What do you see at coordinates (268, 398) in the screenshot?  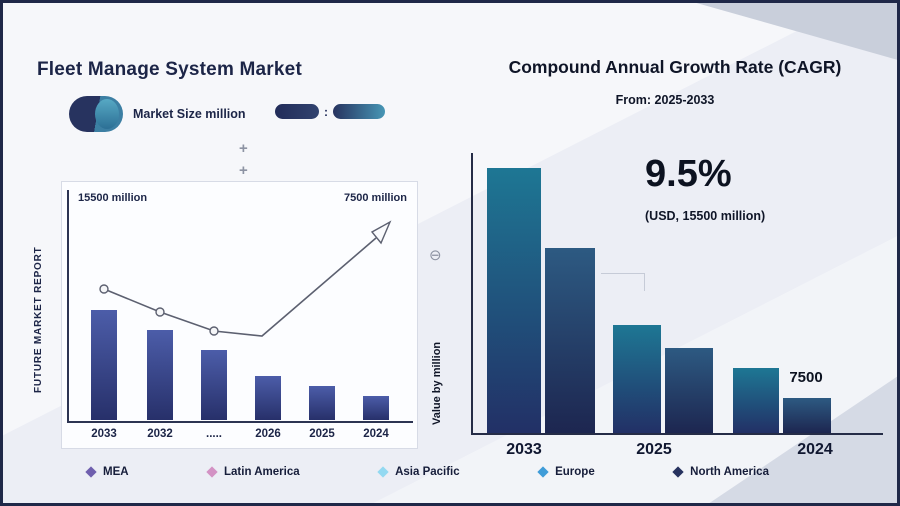 I see `market-size-bar-2026` at bounding box center [268, 398].